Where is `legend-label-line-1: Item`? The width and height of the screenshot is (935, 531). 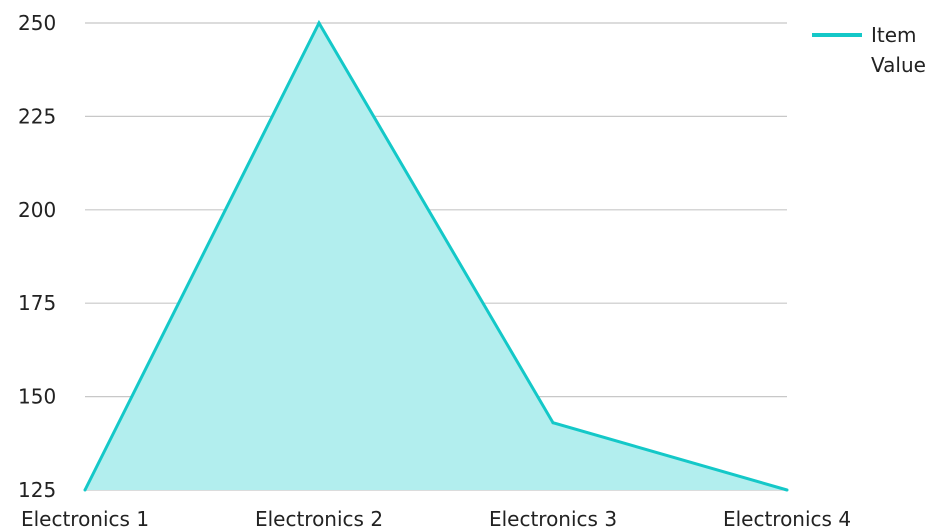 legend-label-line-1: Item is located at coordinates (894, 35).